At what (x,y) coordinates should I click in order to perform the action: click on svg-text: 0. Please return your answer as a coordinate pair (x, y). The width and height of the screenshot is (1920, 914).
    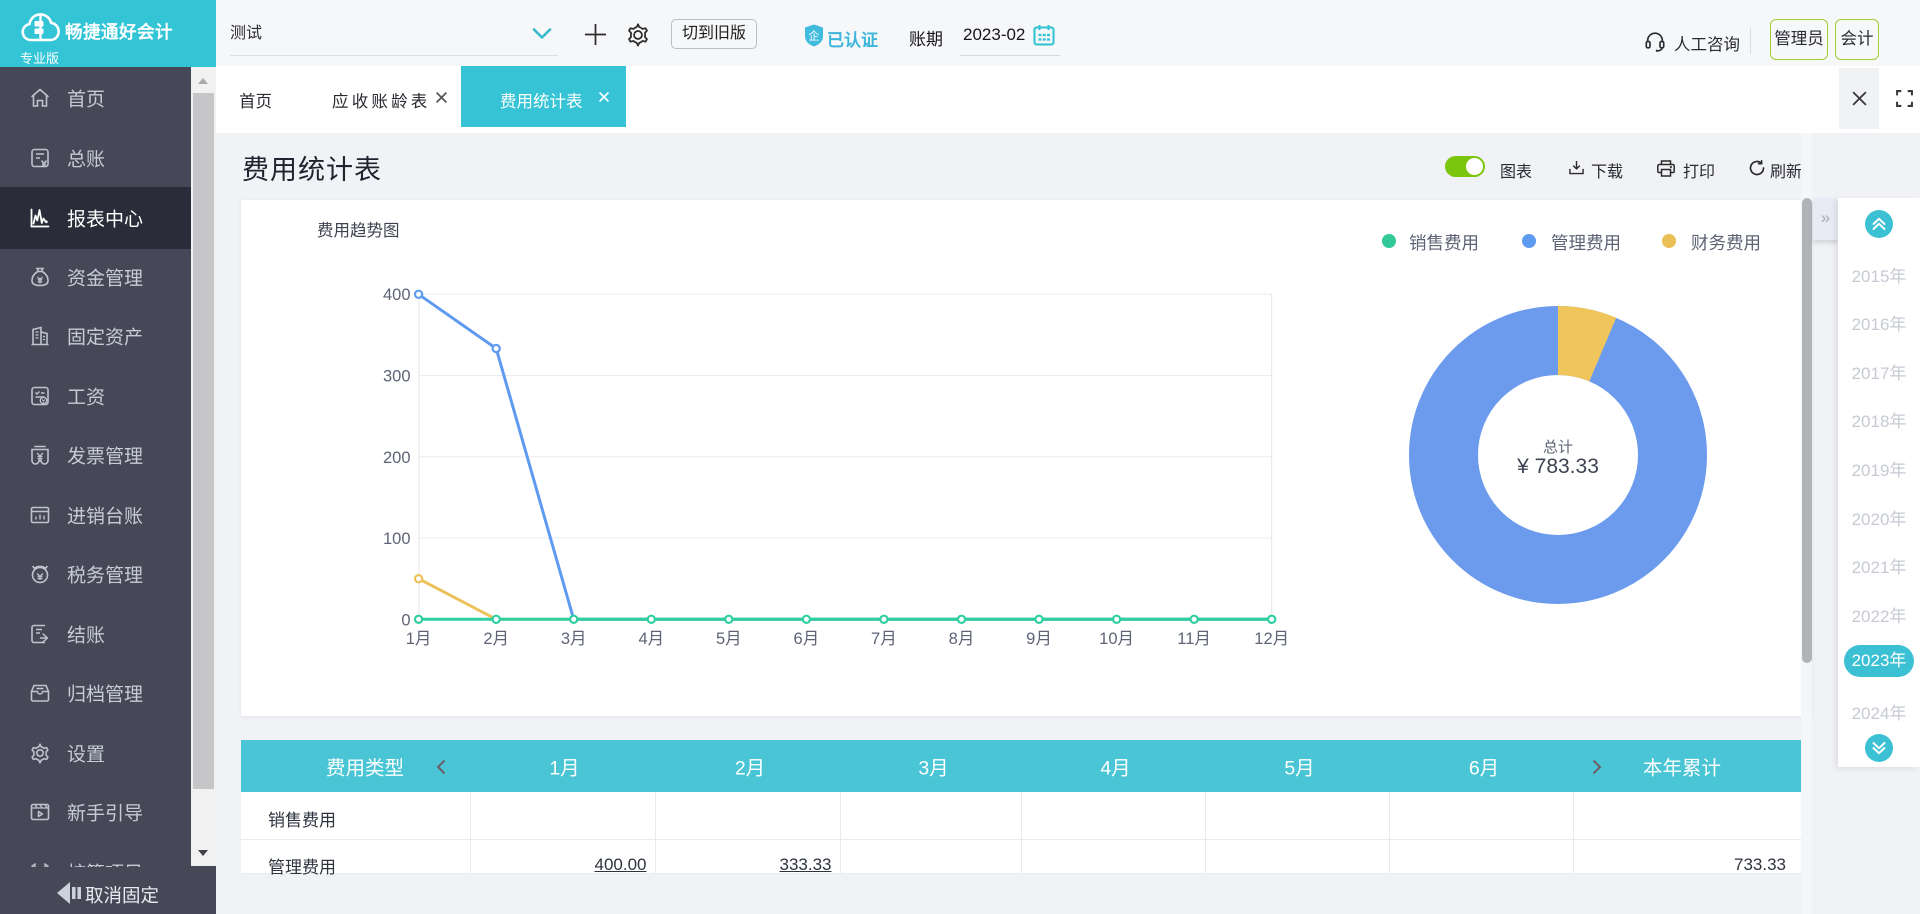
    Looking at the image, I should click on (405, 620).